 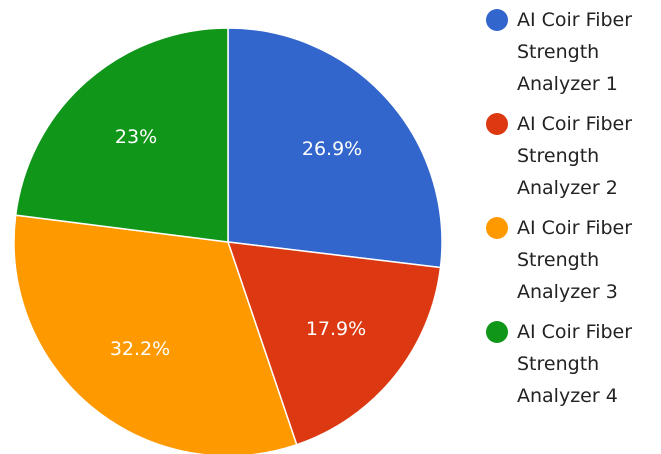 I want to click on legend-label: AI Coir Fiber Strength Analyzer 3, so click(x=574, y=260).